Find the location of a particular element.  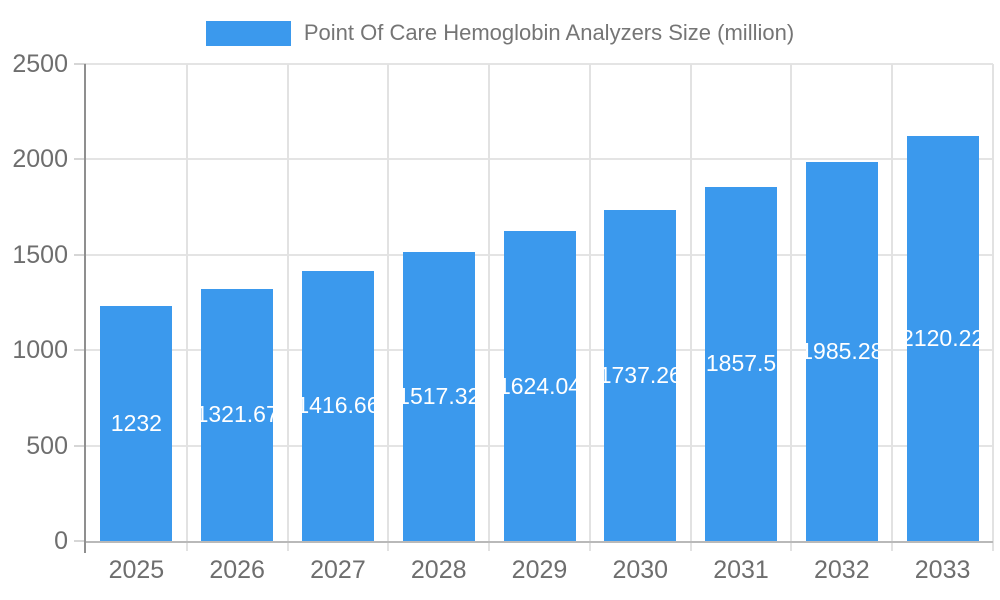

y-axis-label-1000: 1000 is located at coordinates (40, 350).